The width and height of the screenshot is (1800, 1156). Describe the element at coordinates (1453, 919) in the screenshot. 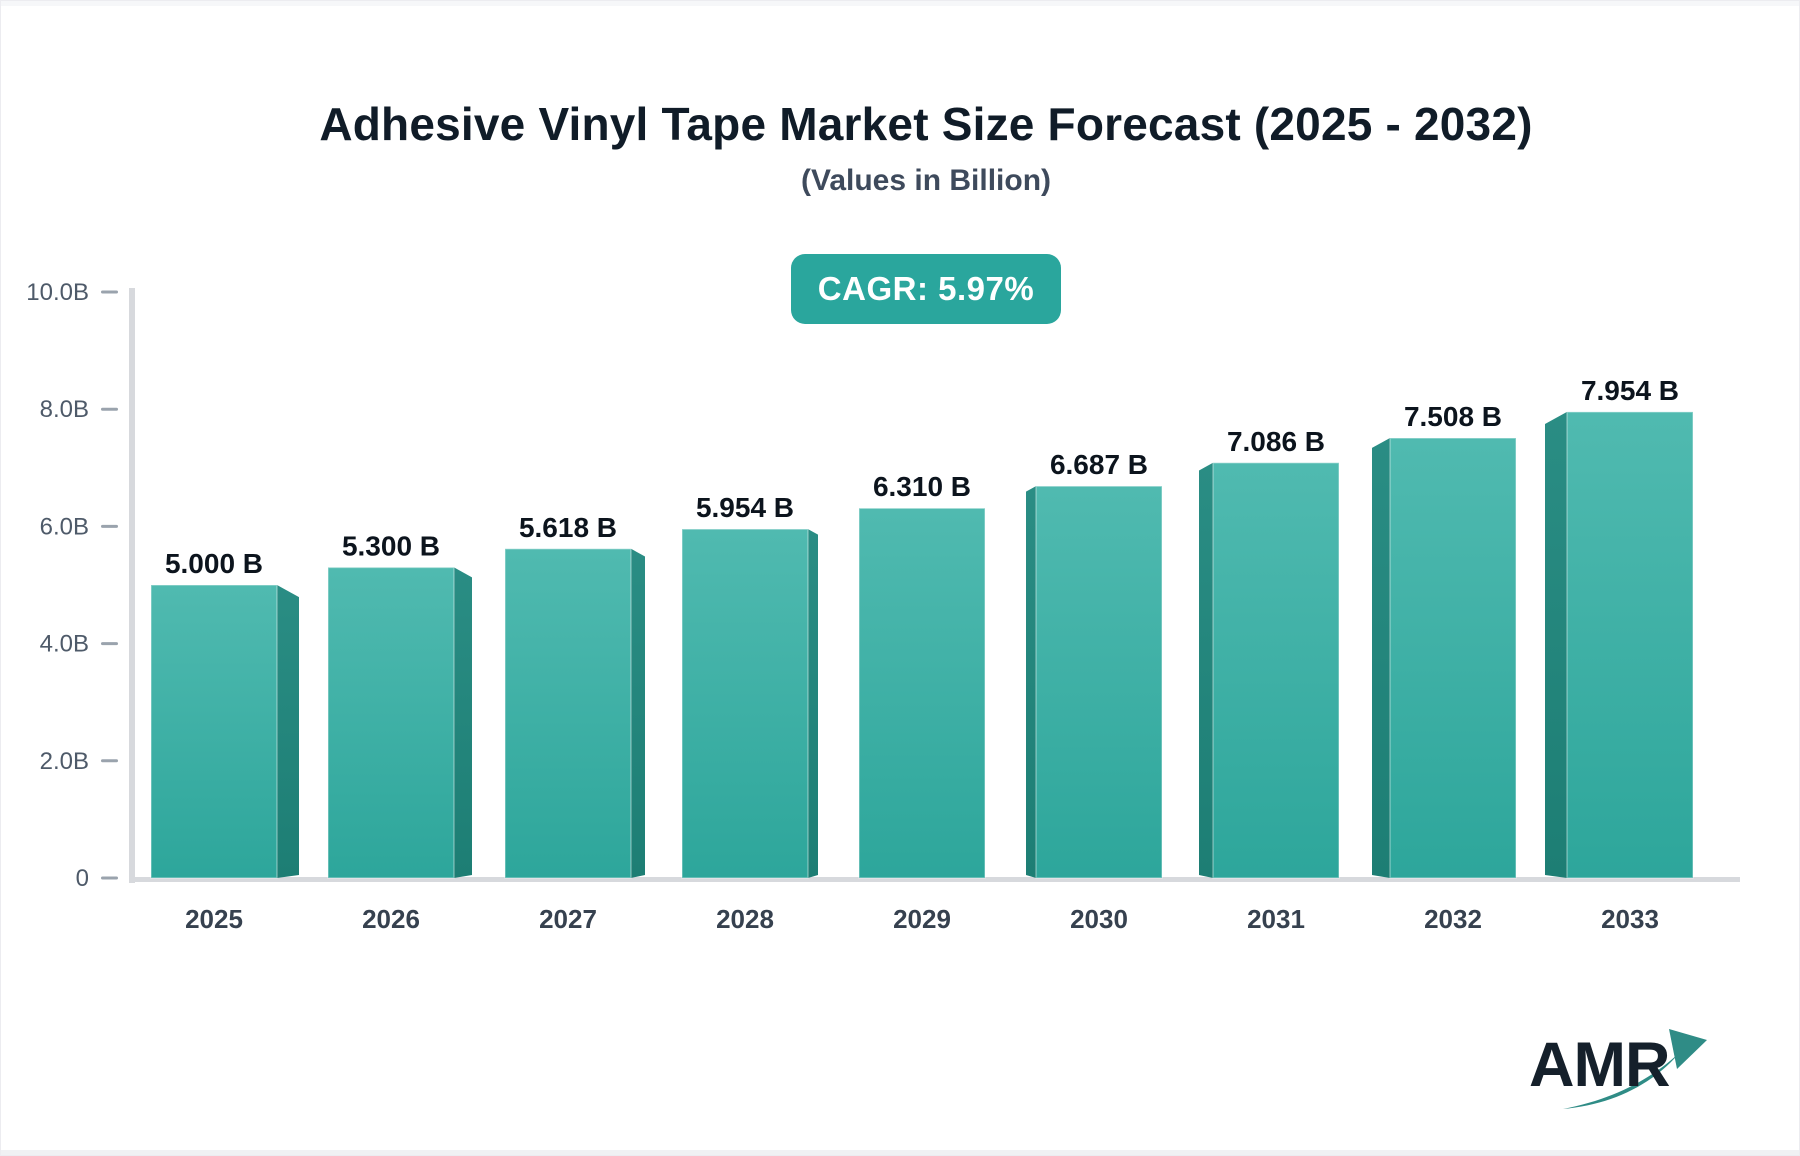

I see `x-tick-label: 2032` at that location.